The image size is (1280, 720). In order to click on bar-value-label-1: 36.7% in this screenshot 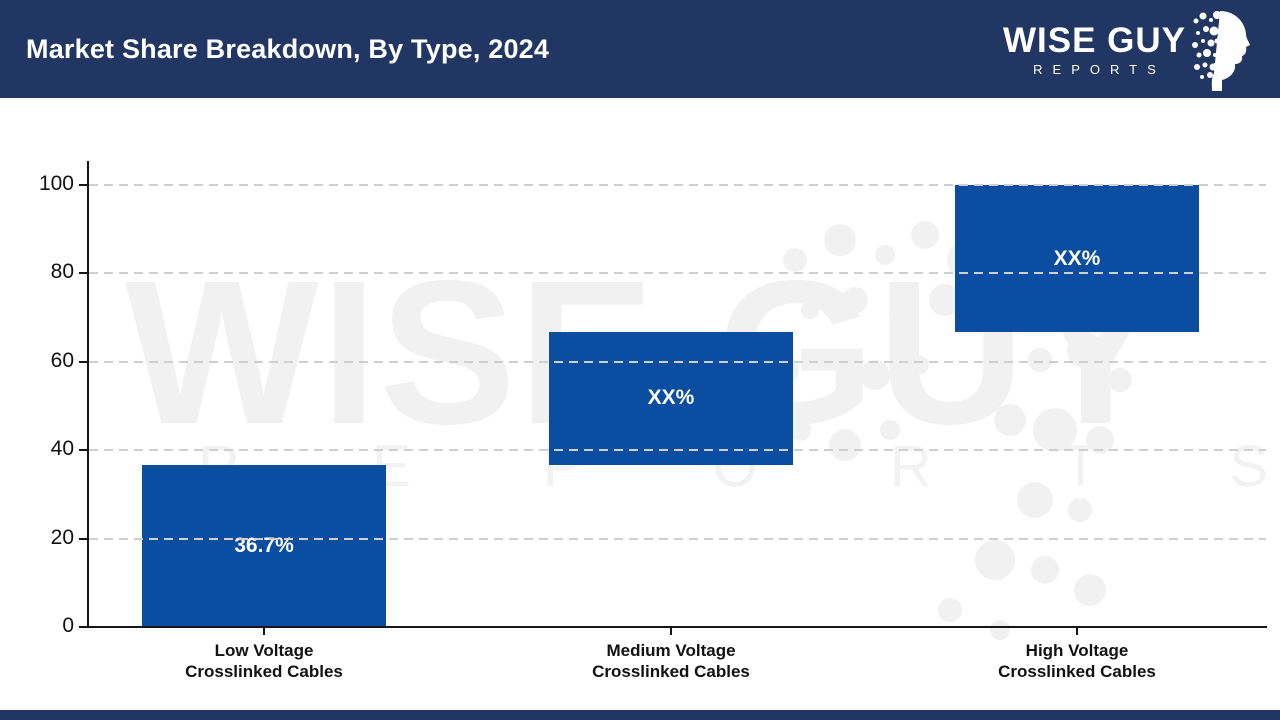, I will do `click(264, 545)`.